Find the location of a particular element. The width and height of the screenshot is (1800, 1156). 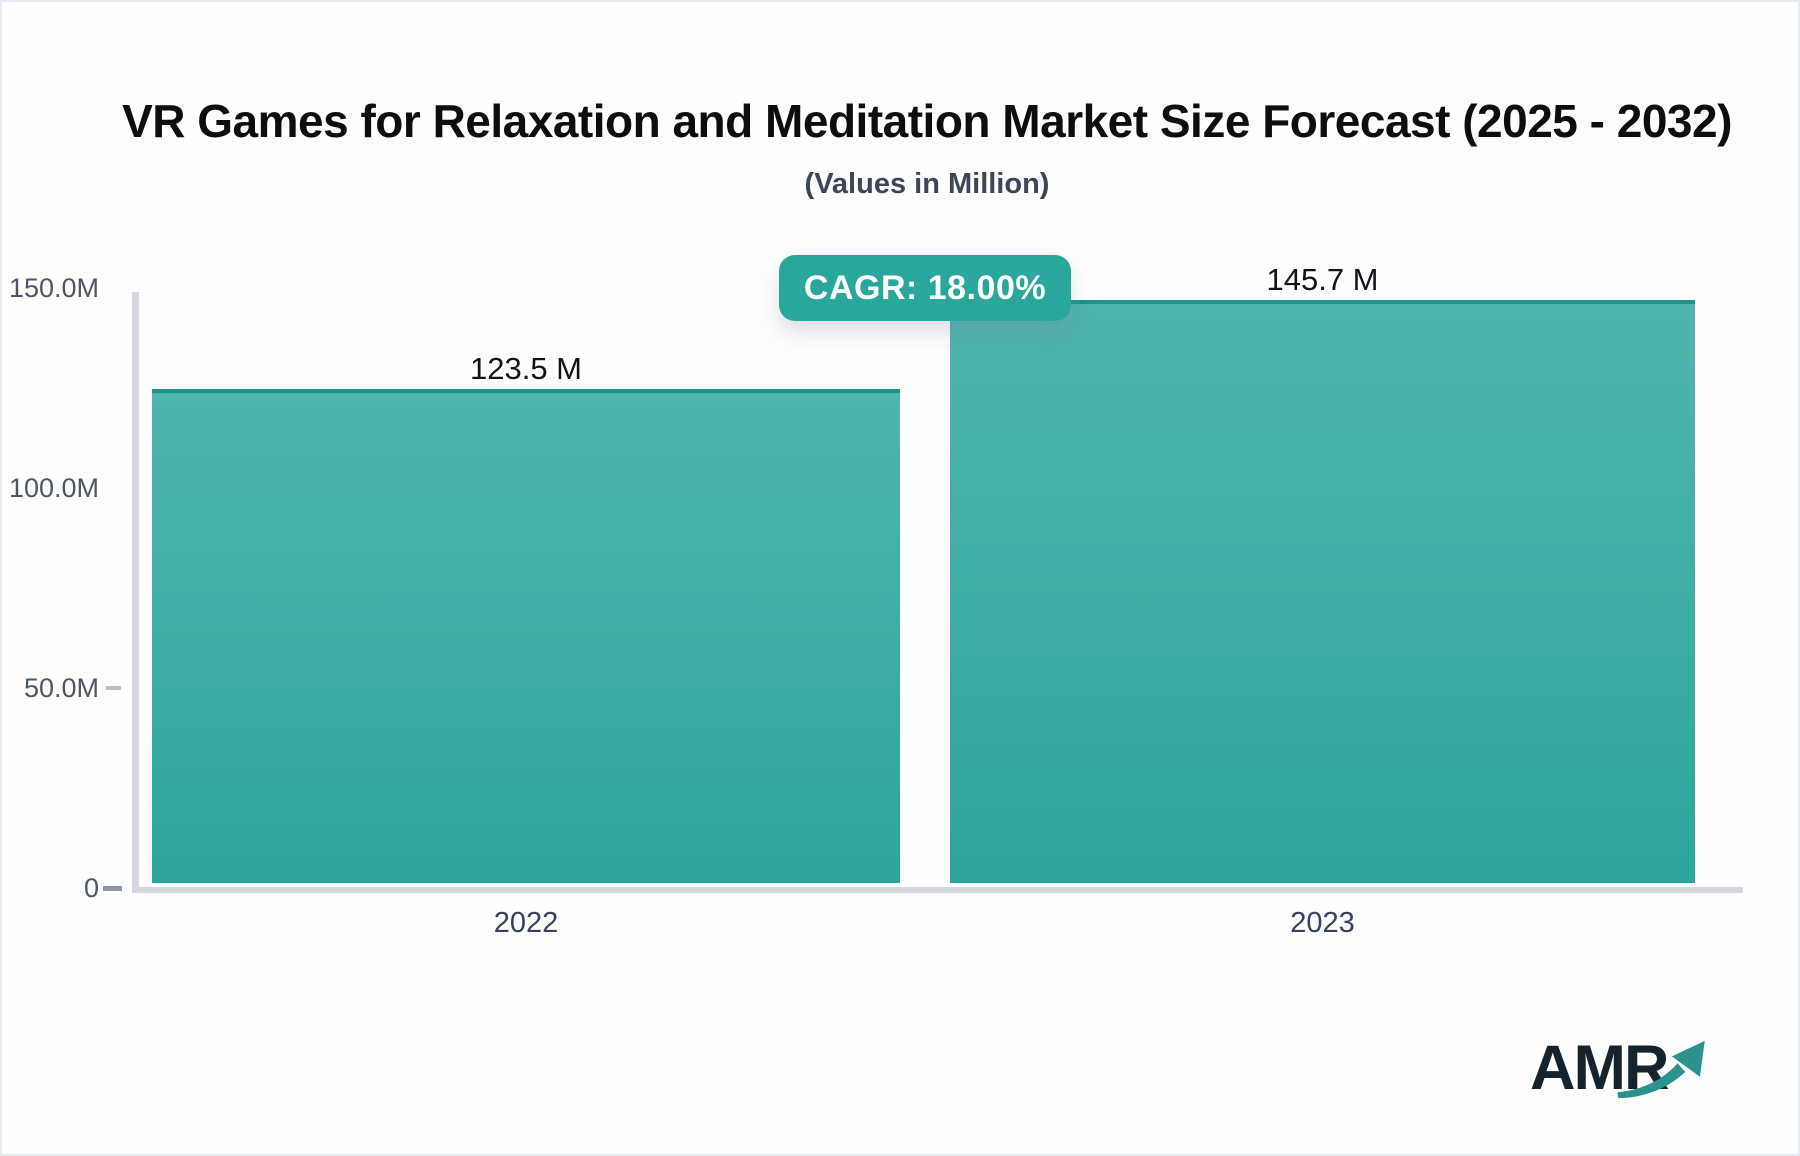

cagr-badge: CAGR: 18.00% is located at coordinates (925, 288).